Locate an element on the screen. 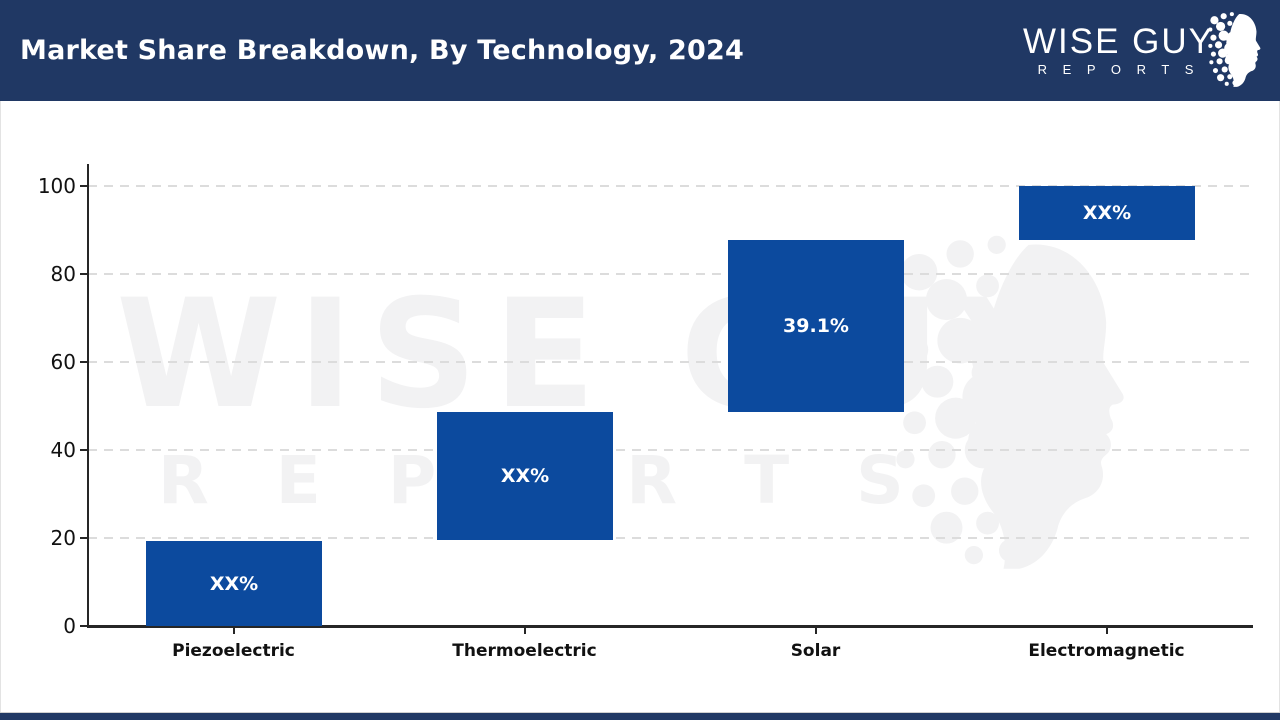  bar-thermoelectric is located at coordinates (525, 476).